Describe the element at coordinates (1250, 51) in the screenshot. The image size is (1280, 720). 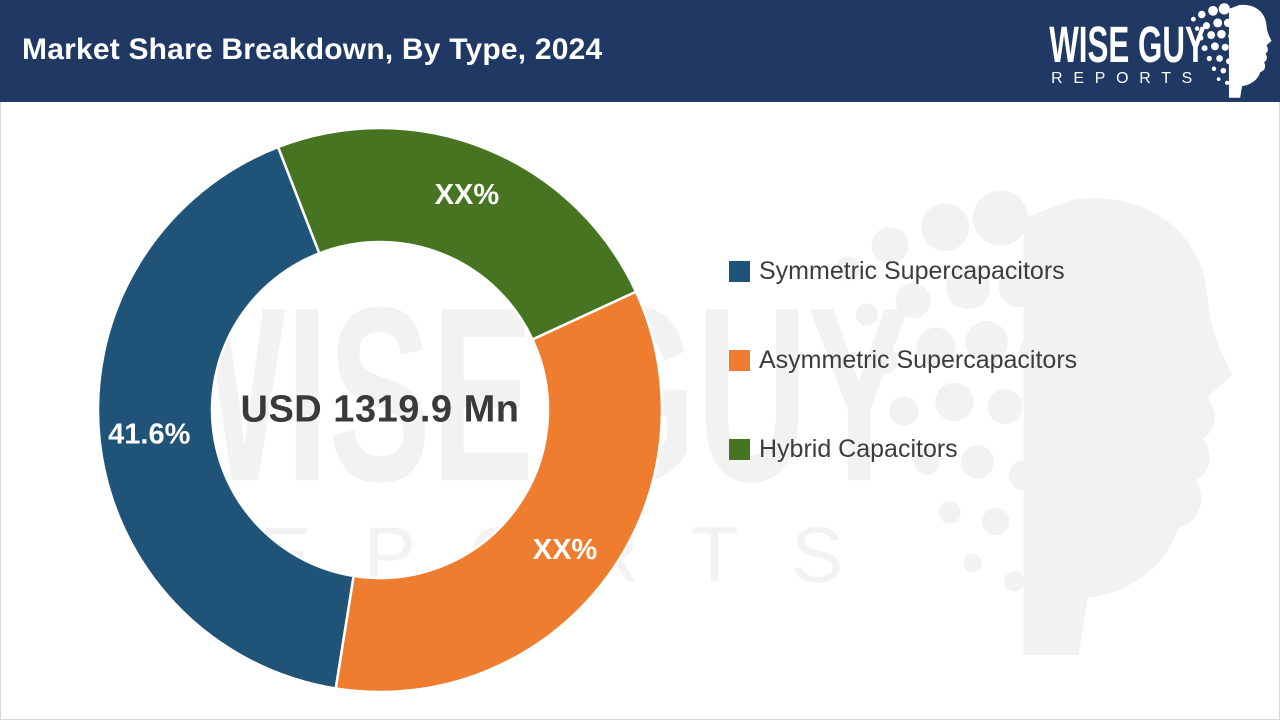
I see `face-profile-icon` at that location.